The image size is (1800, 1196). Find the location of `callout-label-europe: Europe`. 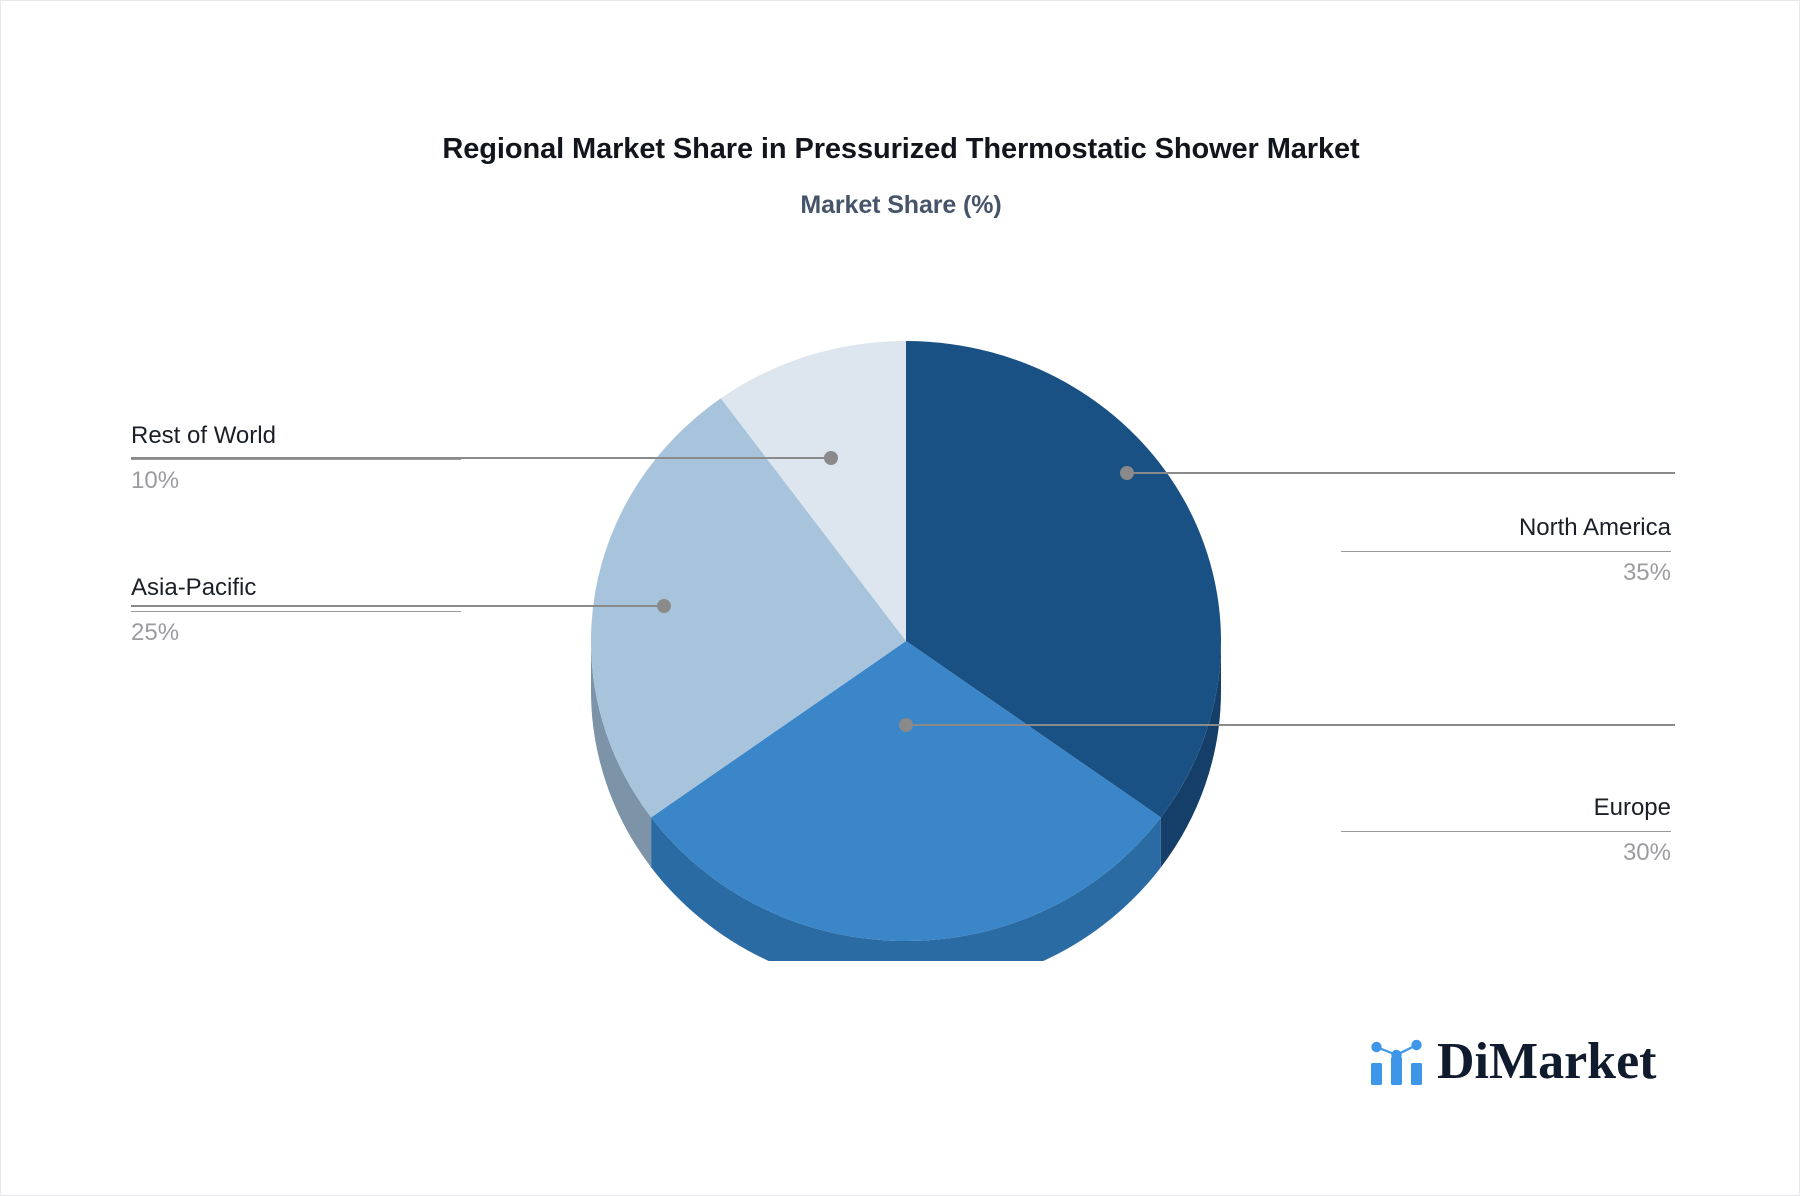

callout-label-europe: Europe is located at coordinates (1632, 807).